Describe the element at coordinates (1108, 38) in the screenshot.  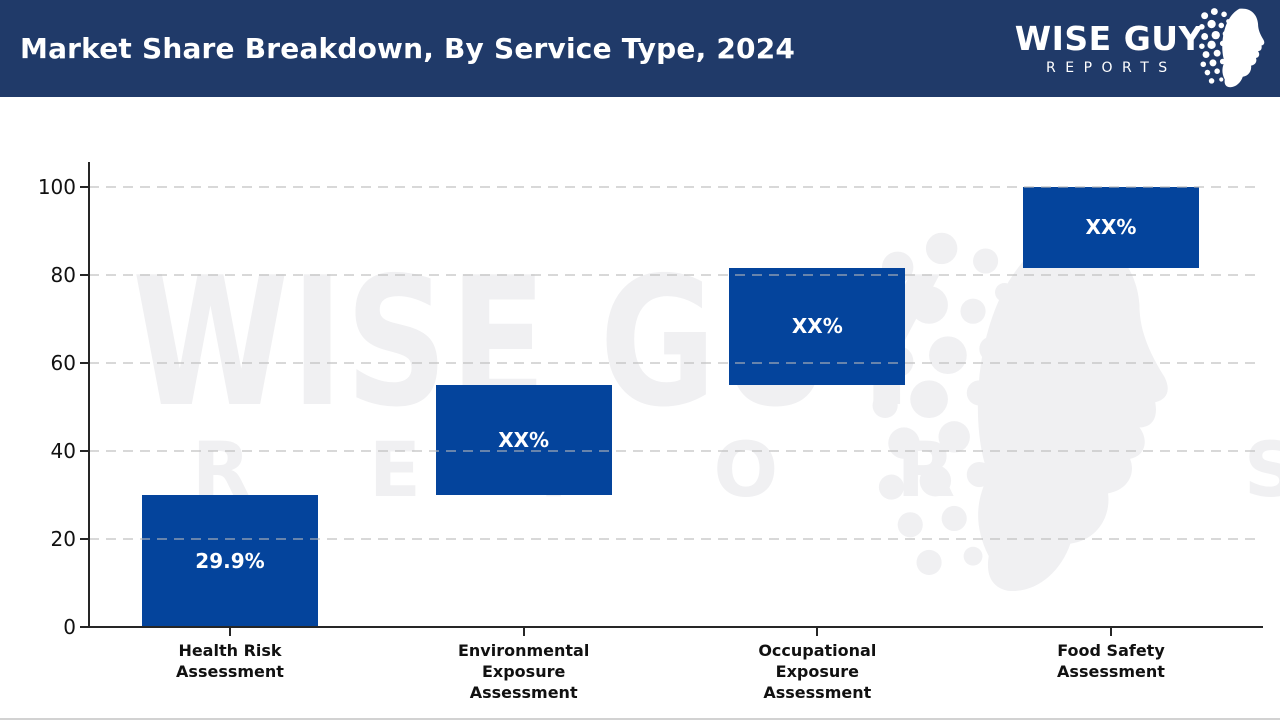
I see `logo-primary-text: WISE GUY` at that location.